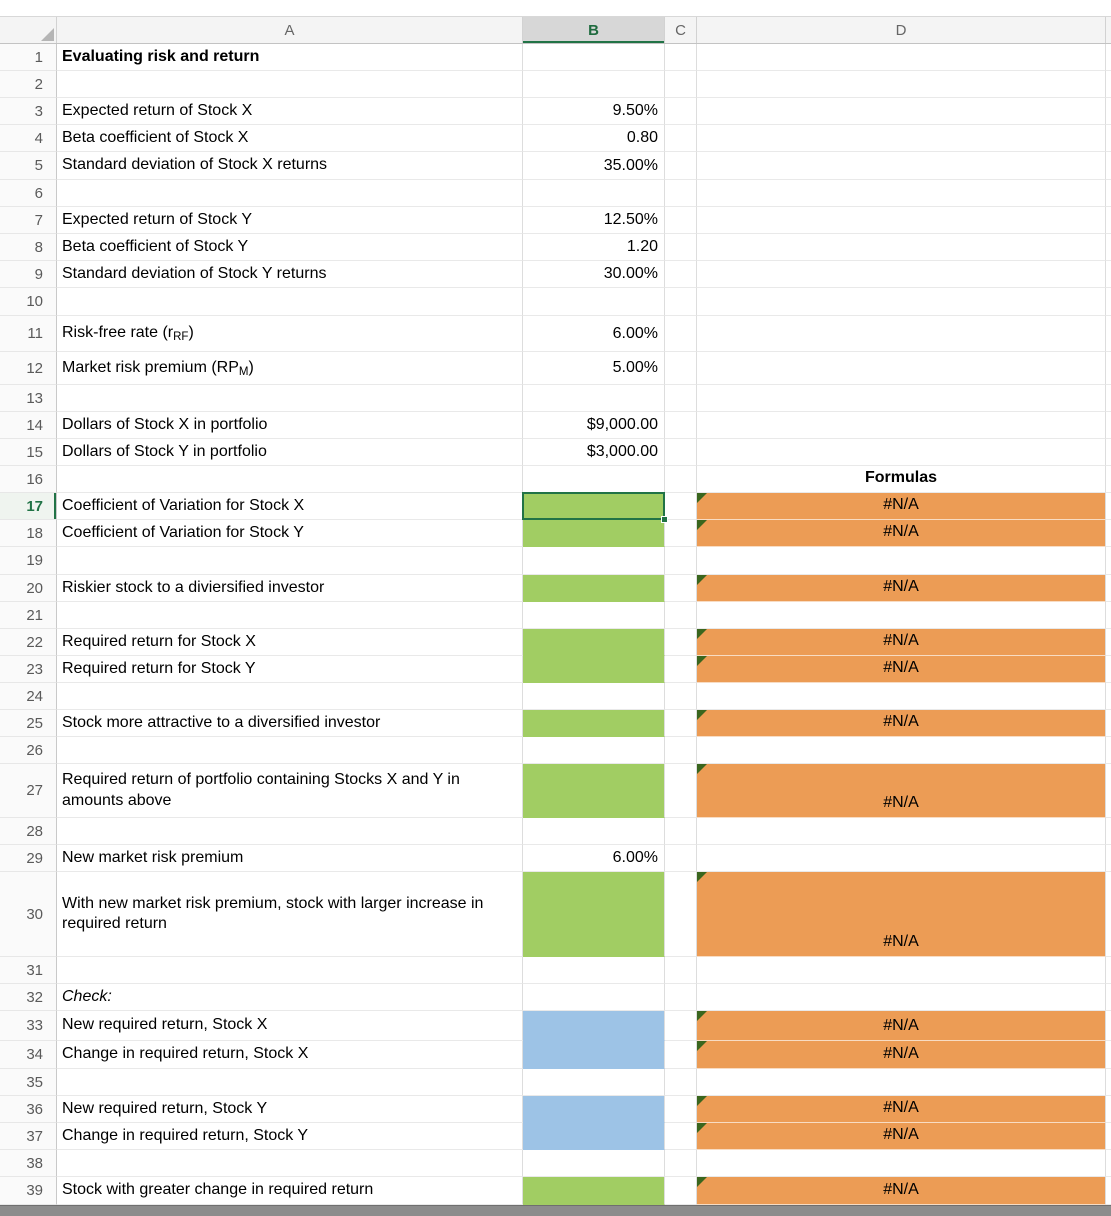  Describe the element at coordinates (901, 669) in the screenshot. I see `cell-D23: #N/A` at that location.